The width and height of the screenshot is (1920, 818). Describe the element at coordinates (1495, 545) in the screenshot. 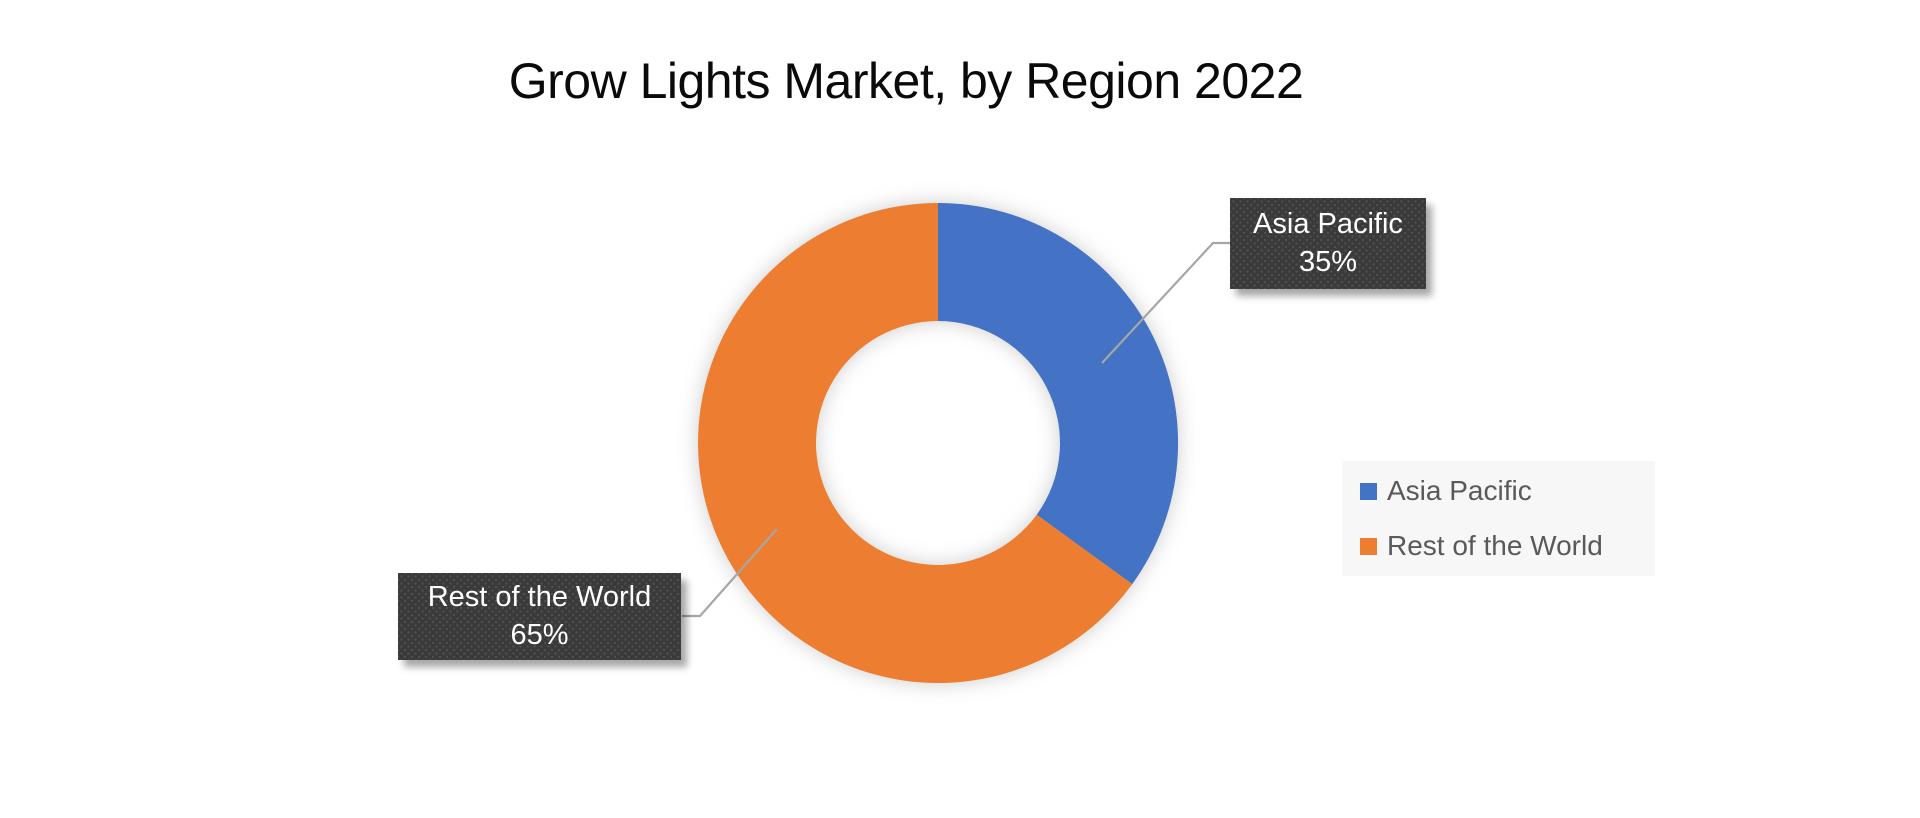

I see `legend-label: Rest of the World` at that location.